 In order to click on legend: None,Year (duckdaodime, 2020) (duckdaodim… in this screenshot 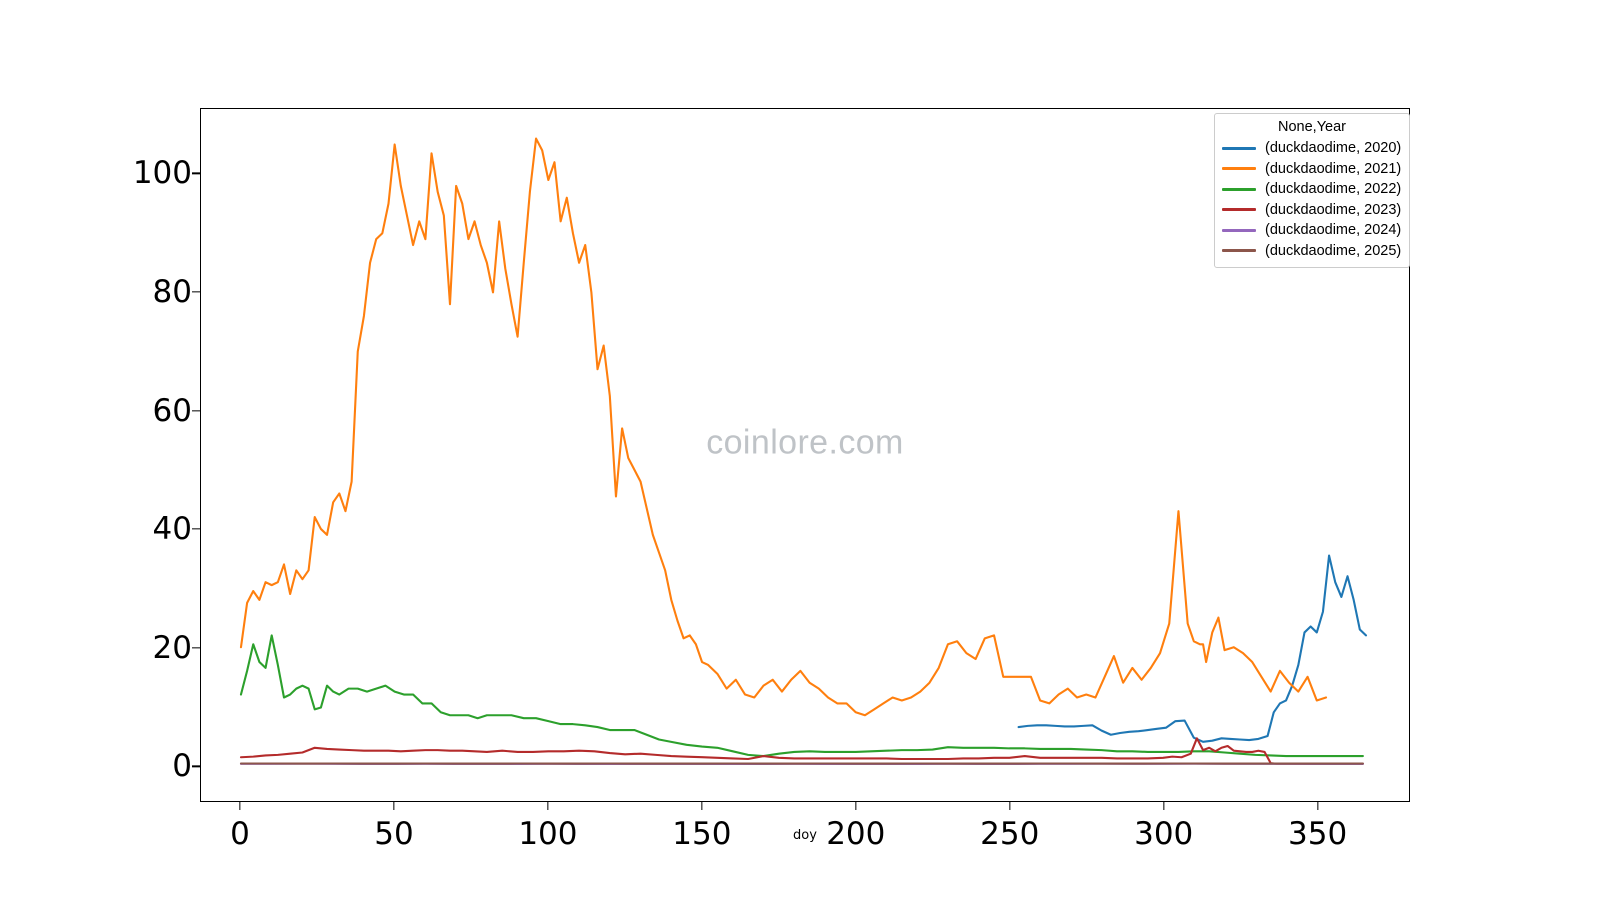, I will do `click(1312, 190)`.